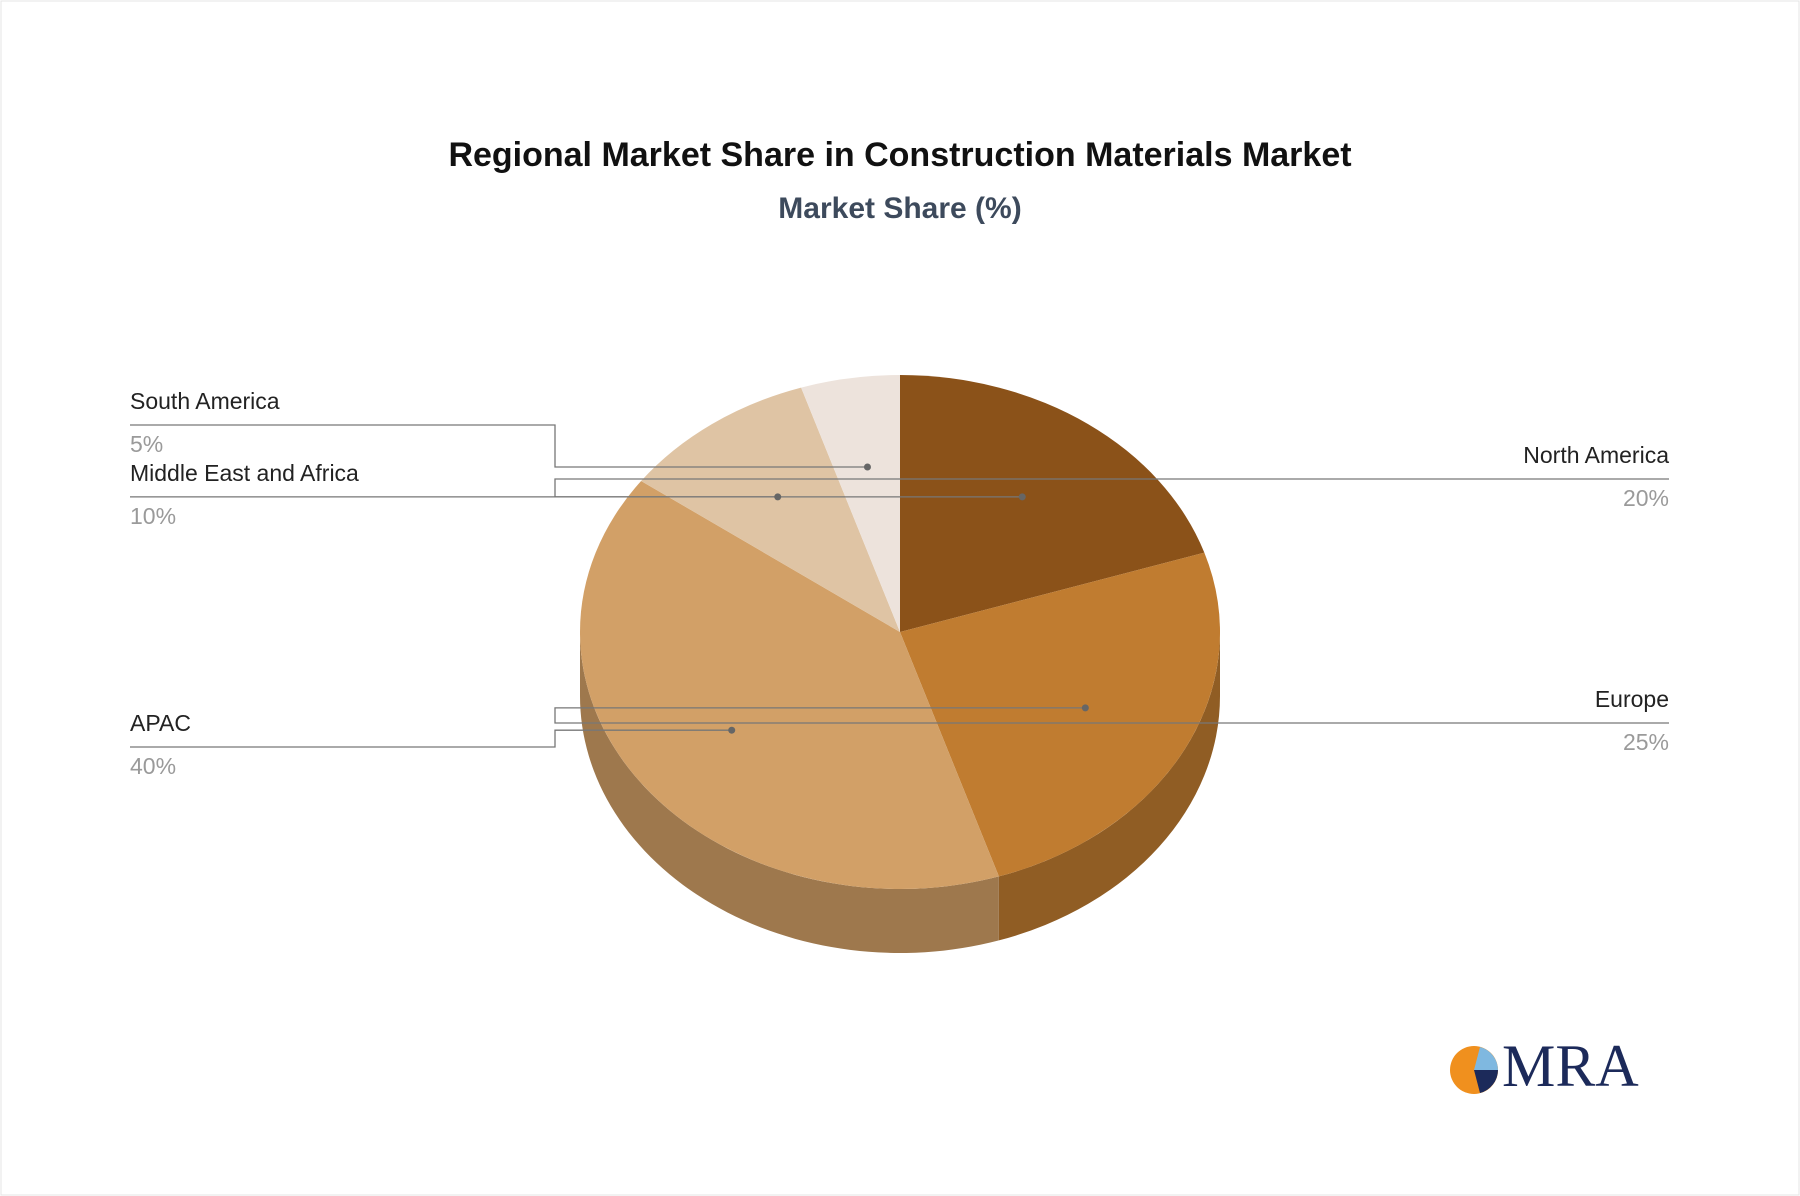 The image size is (1800, 1196). Describe the element at coordinates (244, 473) in the screenshot. I see `category-label: Middle East and Africa` at that location.